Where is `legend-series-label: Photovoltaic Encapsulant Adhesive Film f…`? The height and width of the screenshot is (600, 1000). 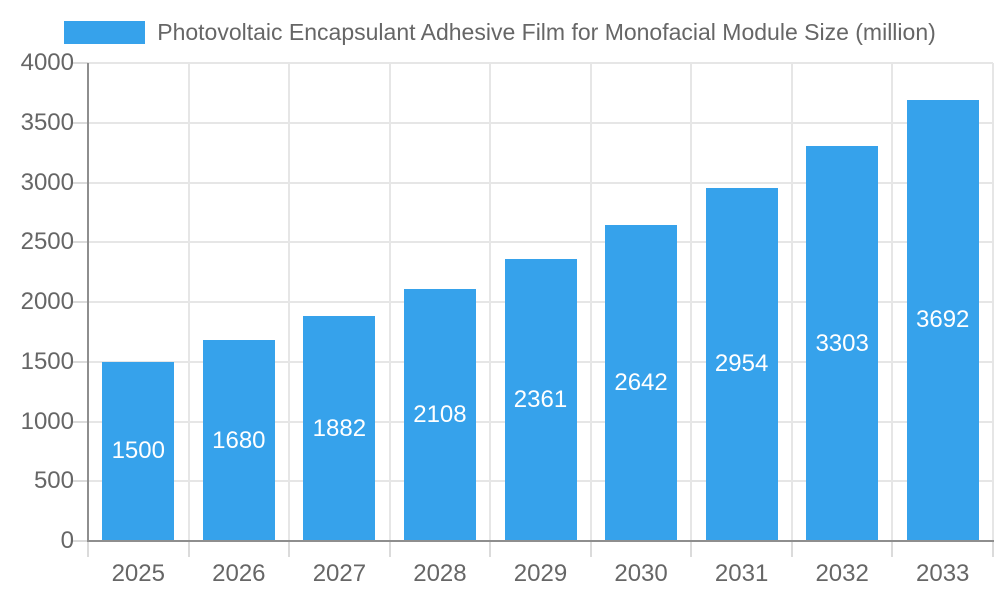 legend-series-label: Photovoltaic Encapsulant Adhesive Film f… is located at coordinates (546, 32).